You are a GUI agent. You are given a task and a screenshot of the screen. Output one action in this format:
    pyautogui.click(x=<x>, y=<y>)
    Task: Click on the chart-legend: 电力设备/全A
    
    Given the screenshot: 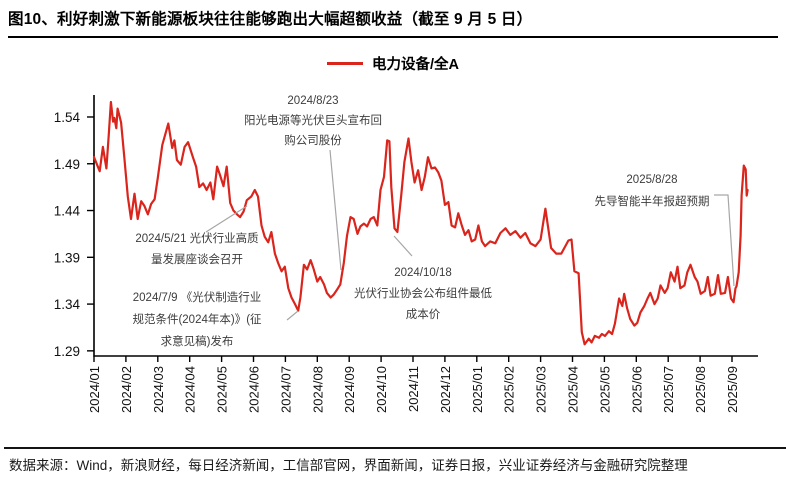 What is the action you would take?
    pyautogui.click(x=393, y=63)
    